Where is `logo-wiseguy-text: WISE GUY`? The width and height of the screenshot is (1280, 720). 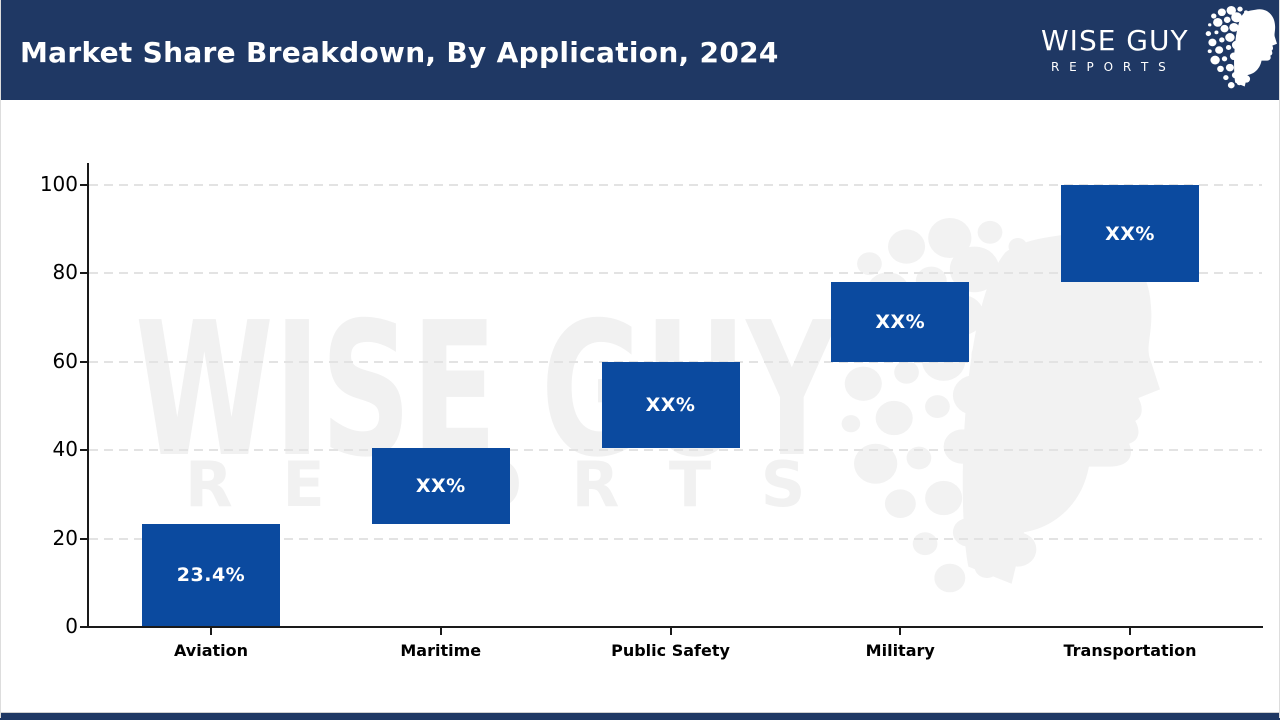 logo-wiseguy-text: WISE GUY is located at coordinates (1115, 40).